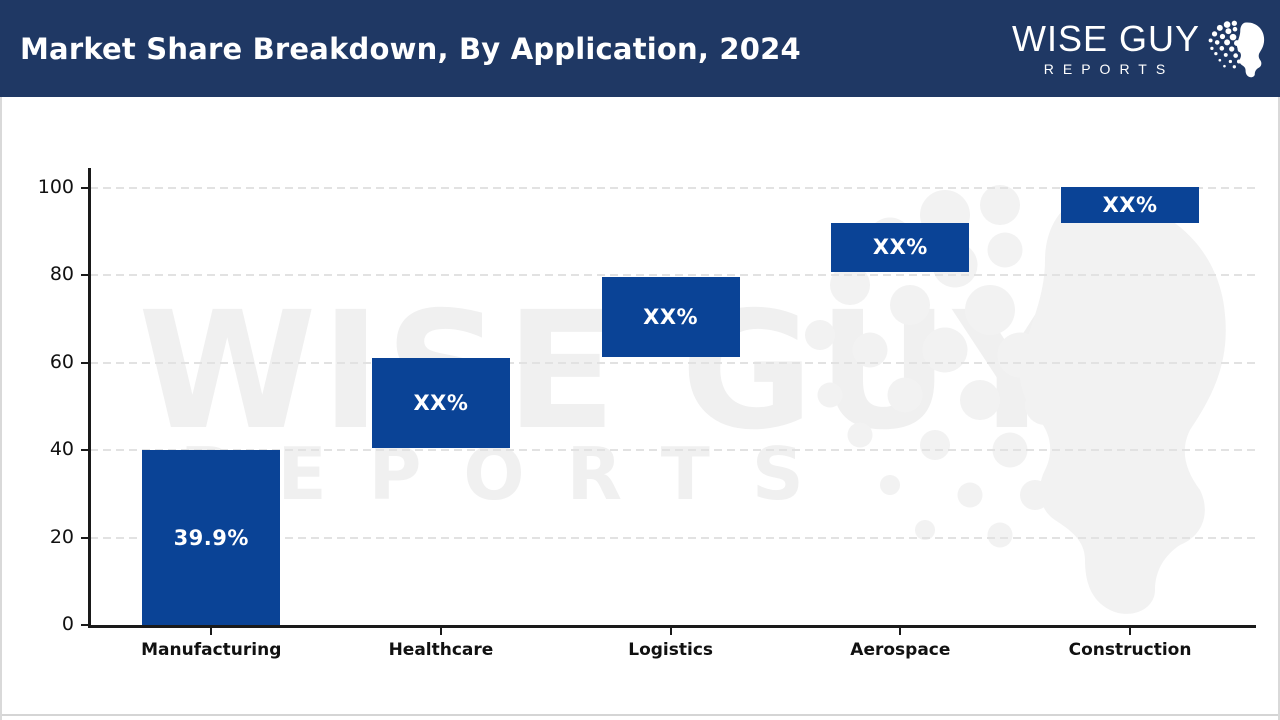 The width and height of the screenshot is (1280, 720). What do you see at coordinates (211, 650) in the screenshot?
I see `x-axis-label: Manufacturing` at bounding box center [211, 650].